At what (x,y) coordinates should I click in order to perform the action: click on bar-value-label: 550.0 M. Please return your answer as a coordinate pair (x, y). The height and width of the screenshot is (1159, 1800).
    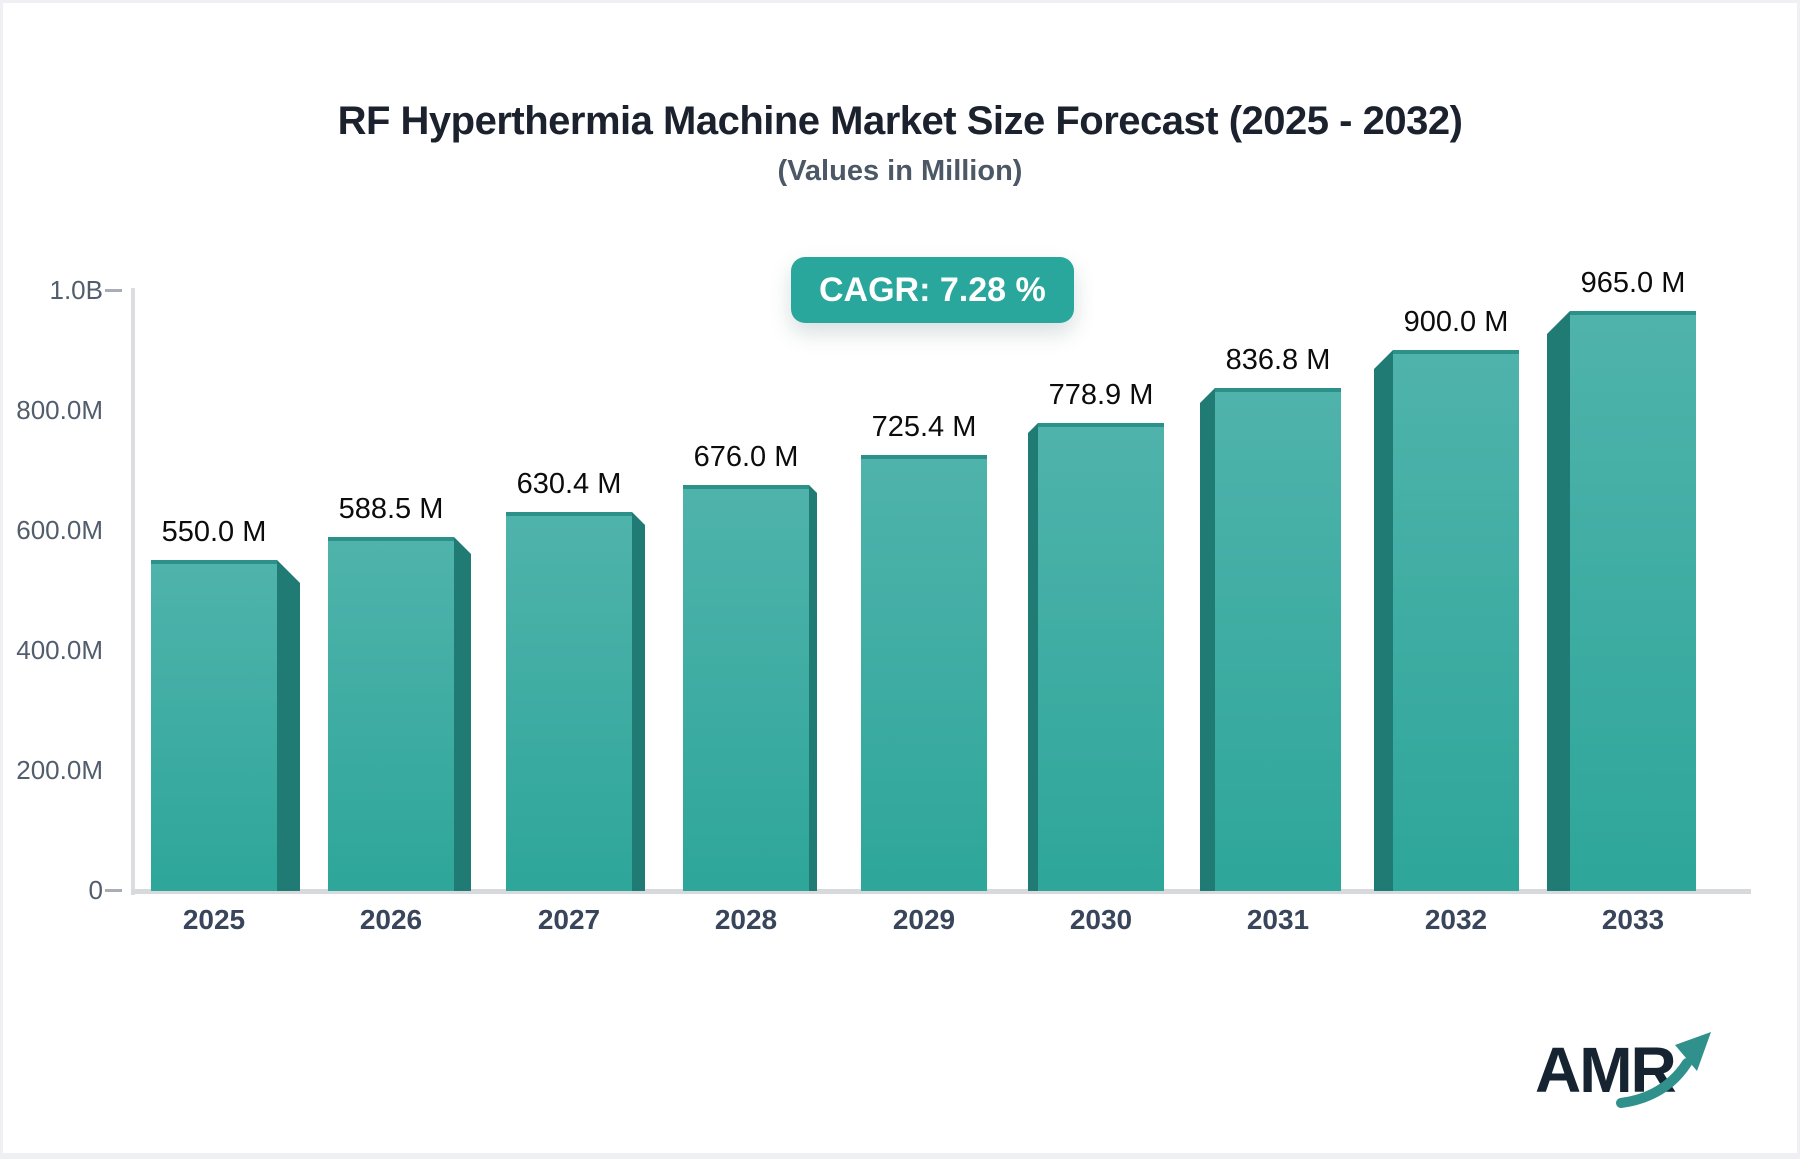
    Looking at the image, I should click on (214, 532).